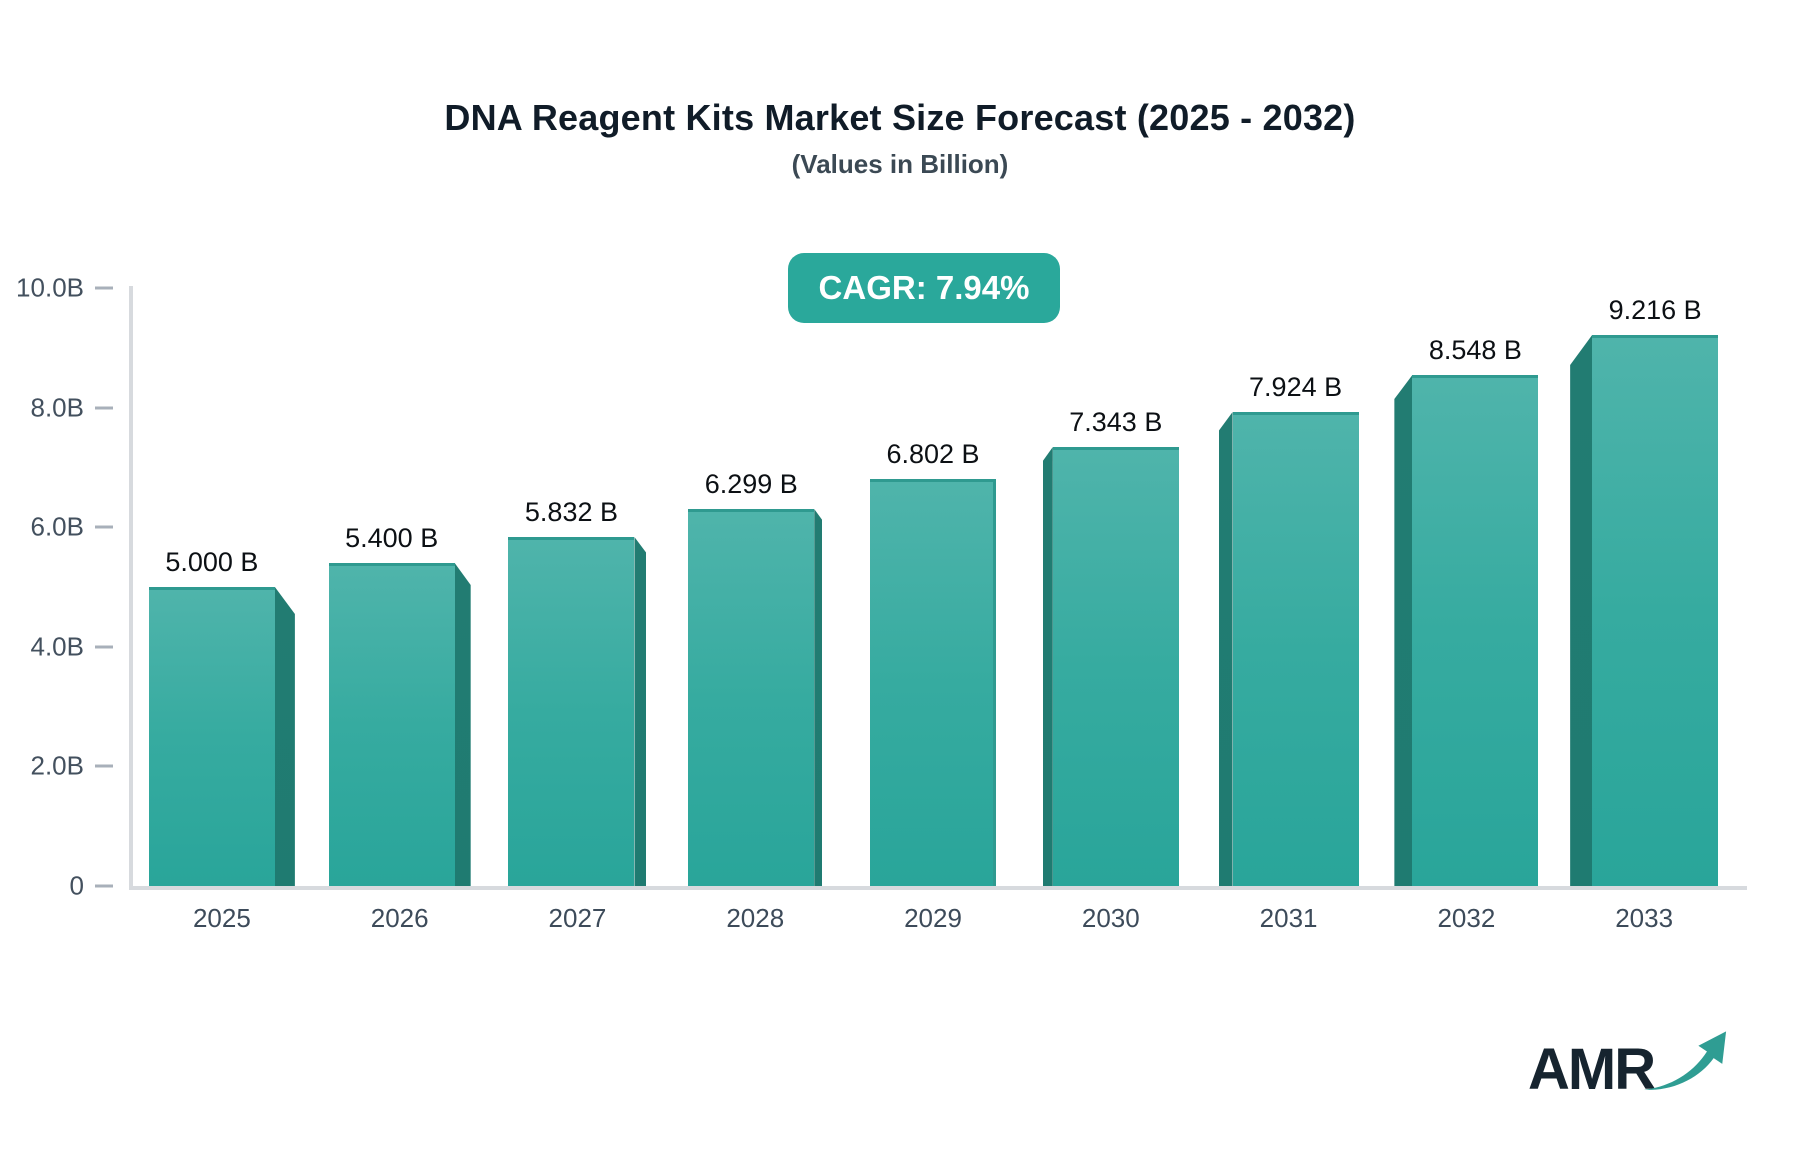  I want to click on y-tick: 2.0B, so click(56, 766).